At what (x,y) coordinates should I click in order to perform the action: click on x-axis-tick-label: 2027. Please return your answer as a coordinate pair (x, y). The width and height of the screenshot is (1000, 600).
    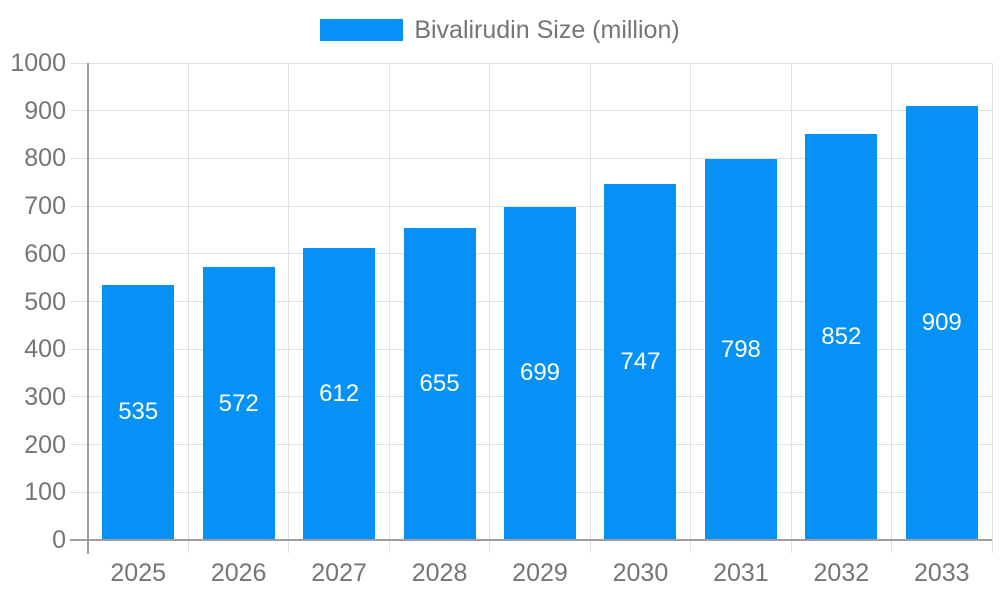
    Looking at the image, I should click on (339, 573).